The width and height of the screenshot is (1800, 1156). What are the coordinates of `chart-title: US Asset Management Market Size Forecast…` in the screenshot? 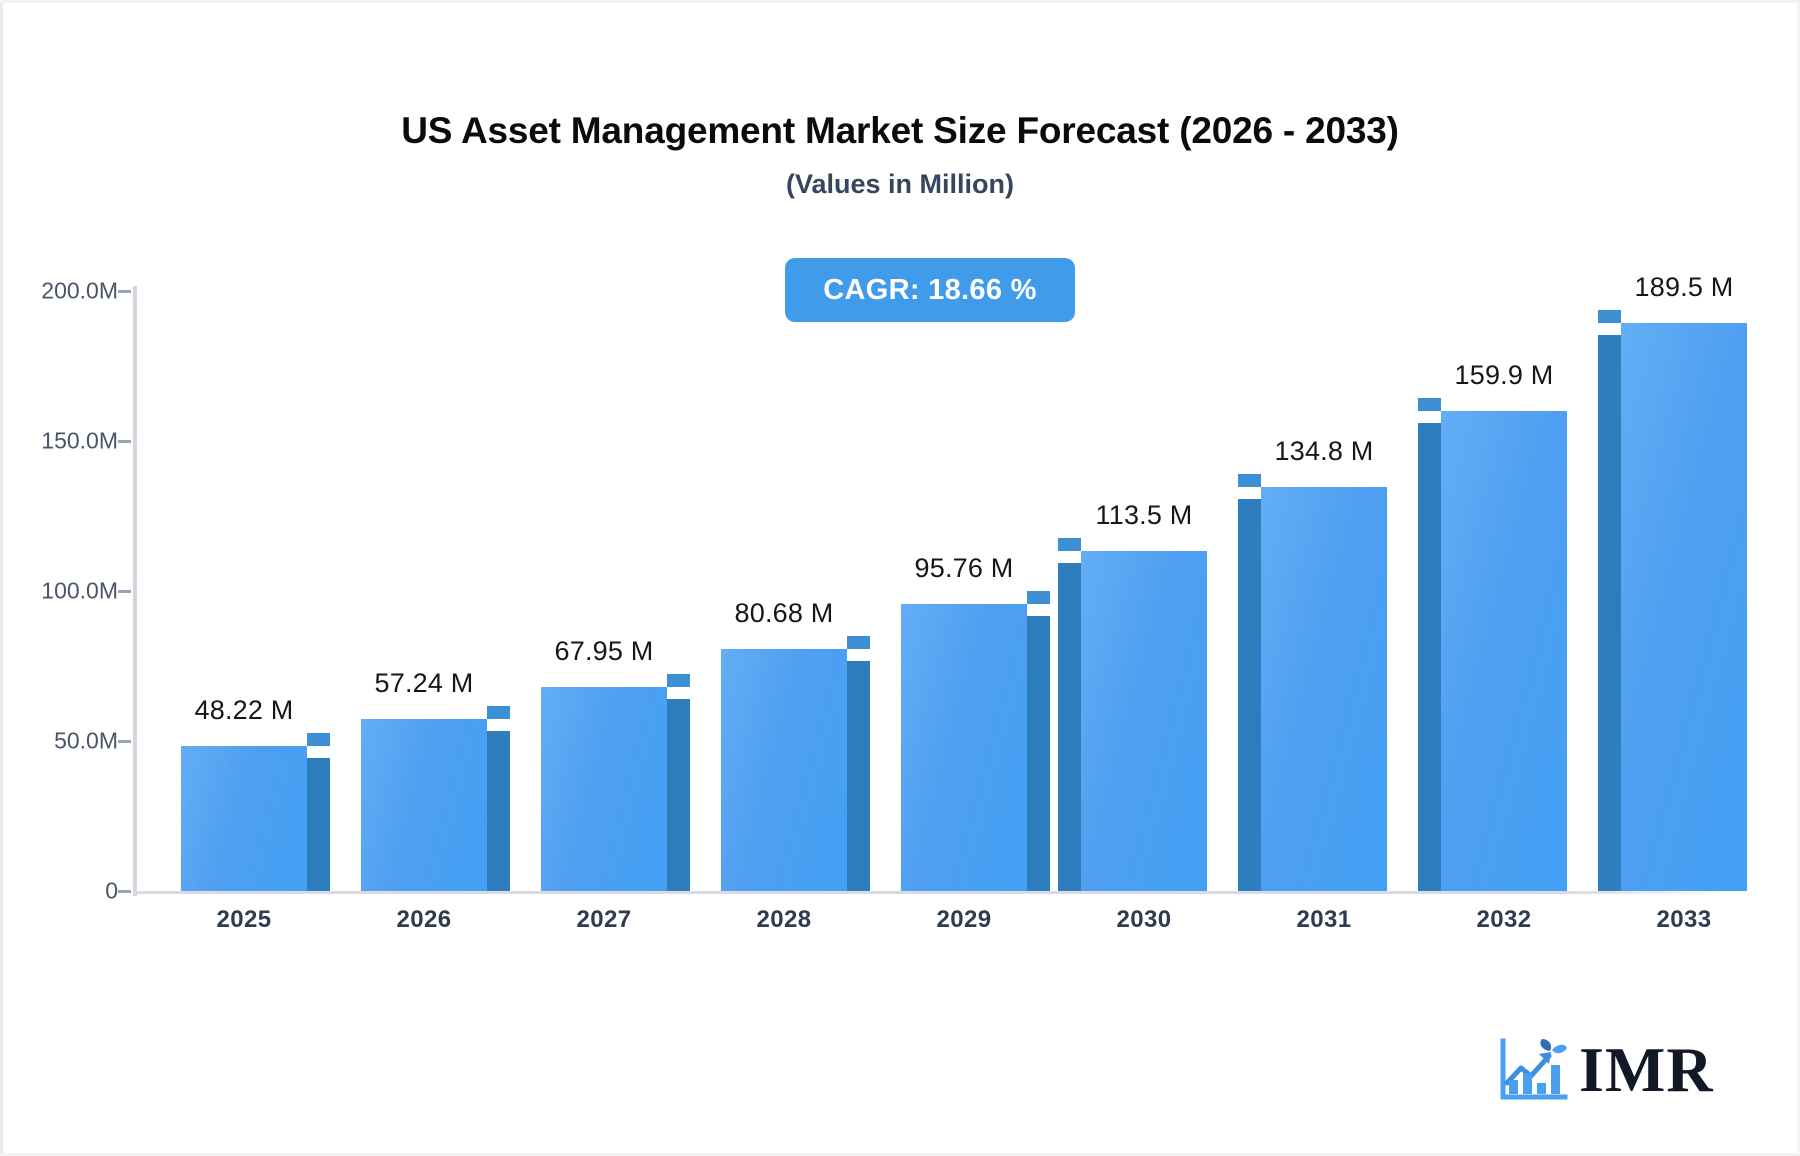 It's located at (900, 130).